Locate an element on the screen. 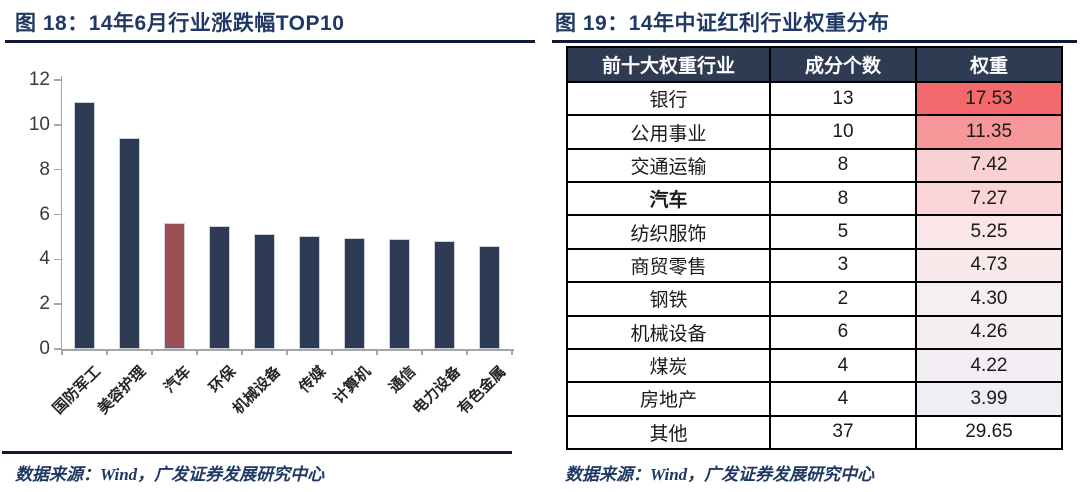  figure-18-title: 图 18：14年6月行业涨跌幅TOP10 is located at coordinates (180, 23).